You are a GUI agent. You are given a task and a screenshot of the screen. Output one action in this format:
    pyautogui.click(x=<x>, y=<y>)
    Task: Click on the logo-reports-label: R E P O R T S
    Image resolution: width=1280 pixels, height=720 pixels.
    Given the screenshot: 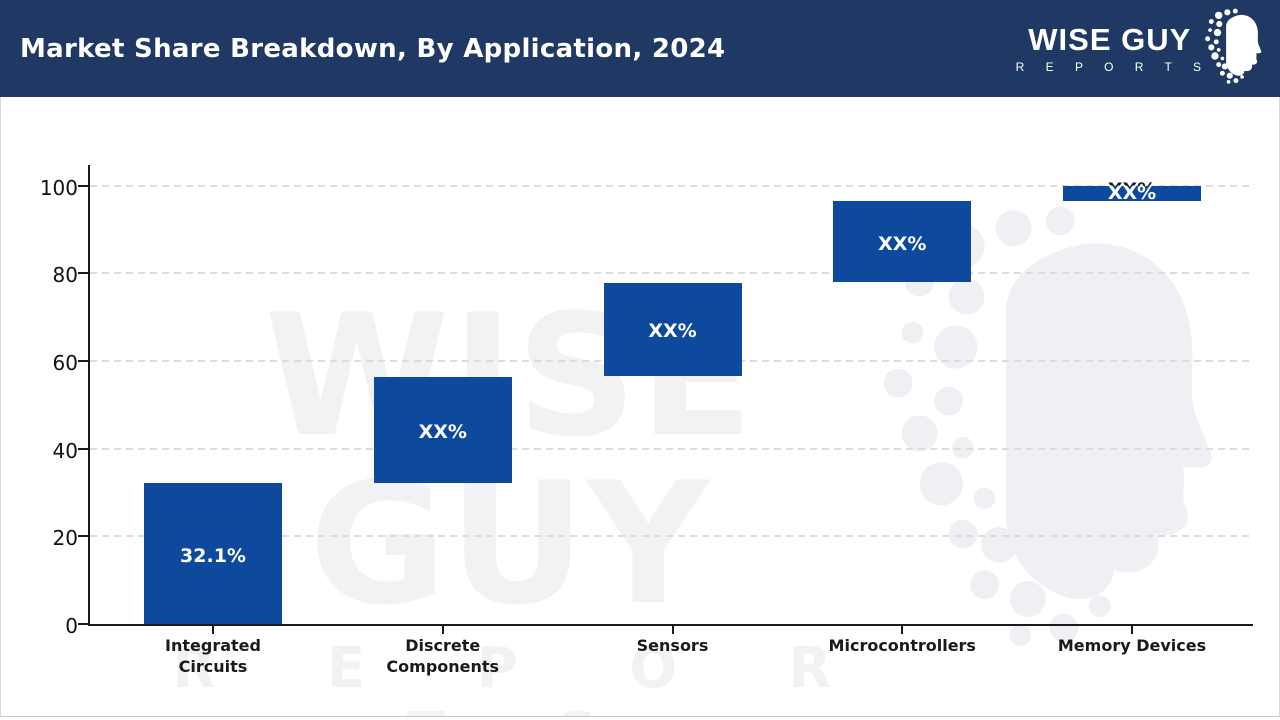 What is the action you would take?
    pyautogui.click(x=1112, y=67)
    